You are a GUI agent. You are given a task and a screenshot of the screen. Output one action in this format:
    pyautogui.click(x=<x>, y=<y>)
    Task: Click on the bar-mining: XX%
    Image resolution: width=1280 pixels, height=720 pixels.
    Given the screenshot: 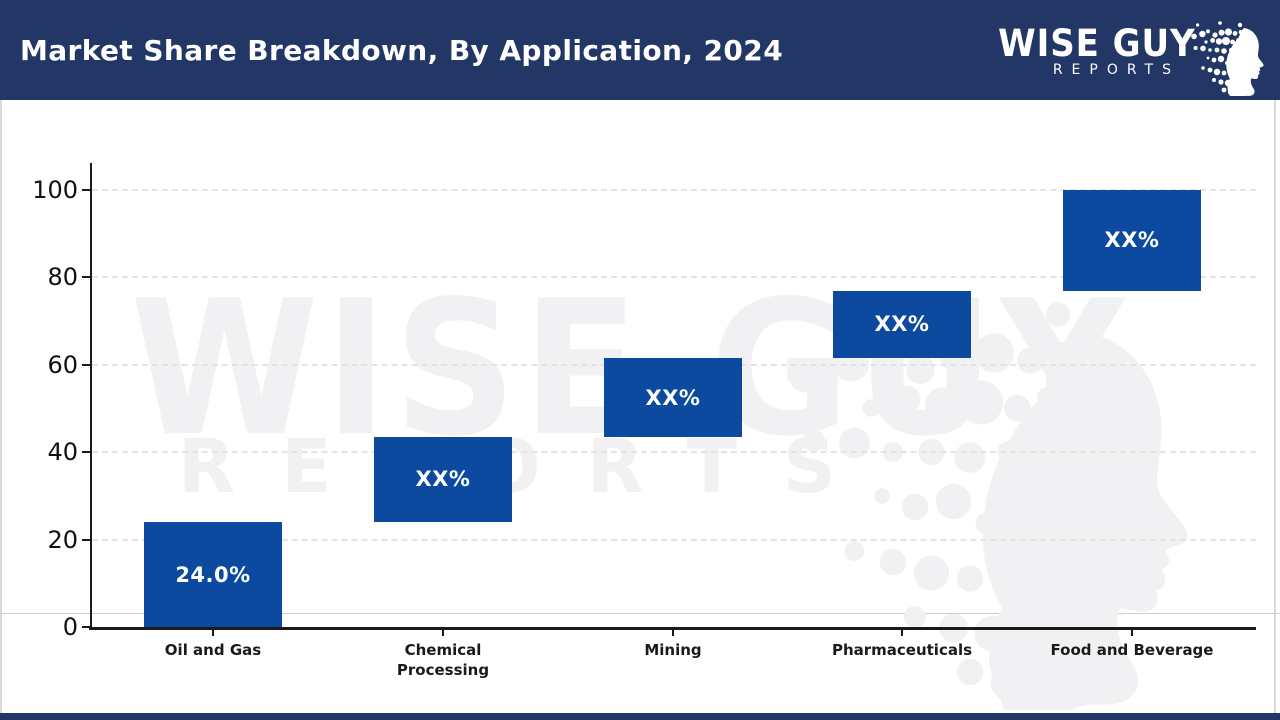 What is the action you would take?
    pyautogui.click(x=673, y=397)
    